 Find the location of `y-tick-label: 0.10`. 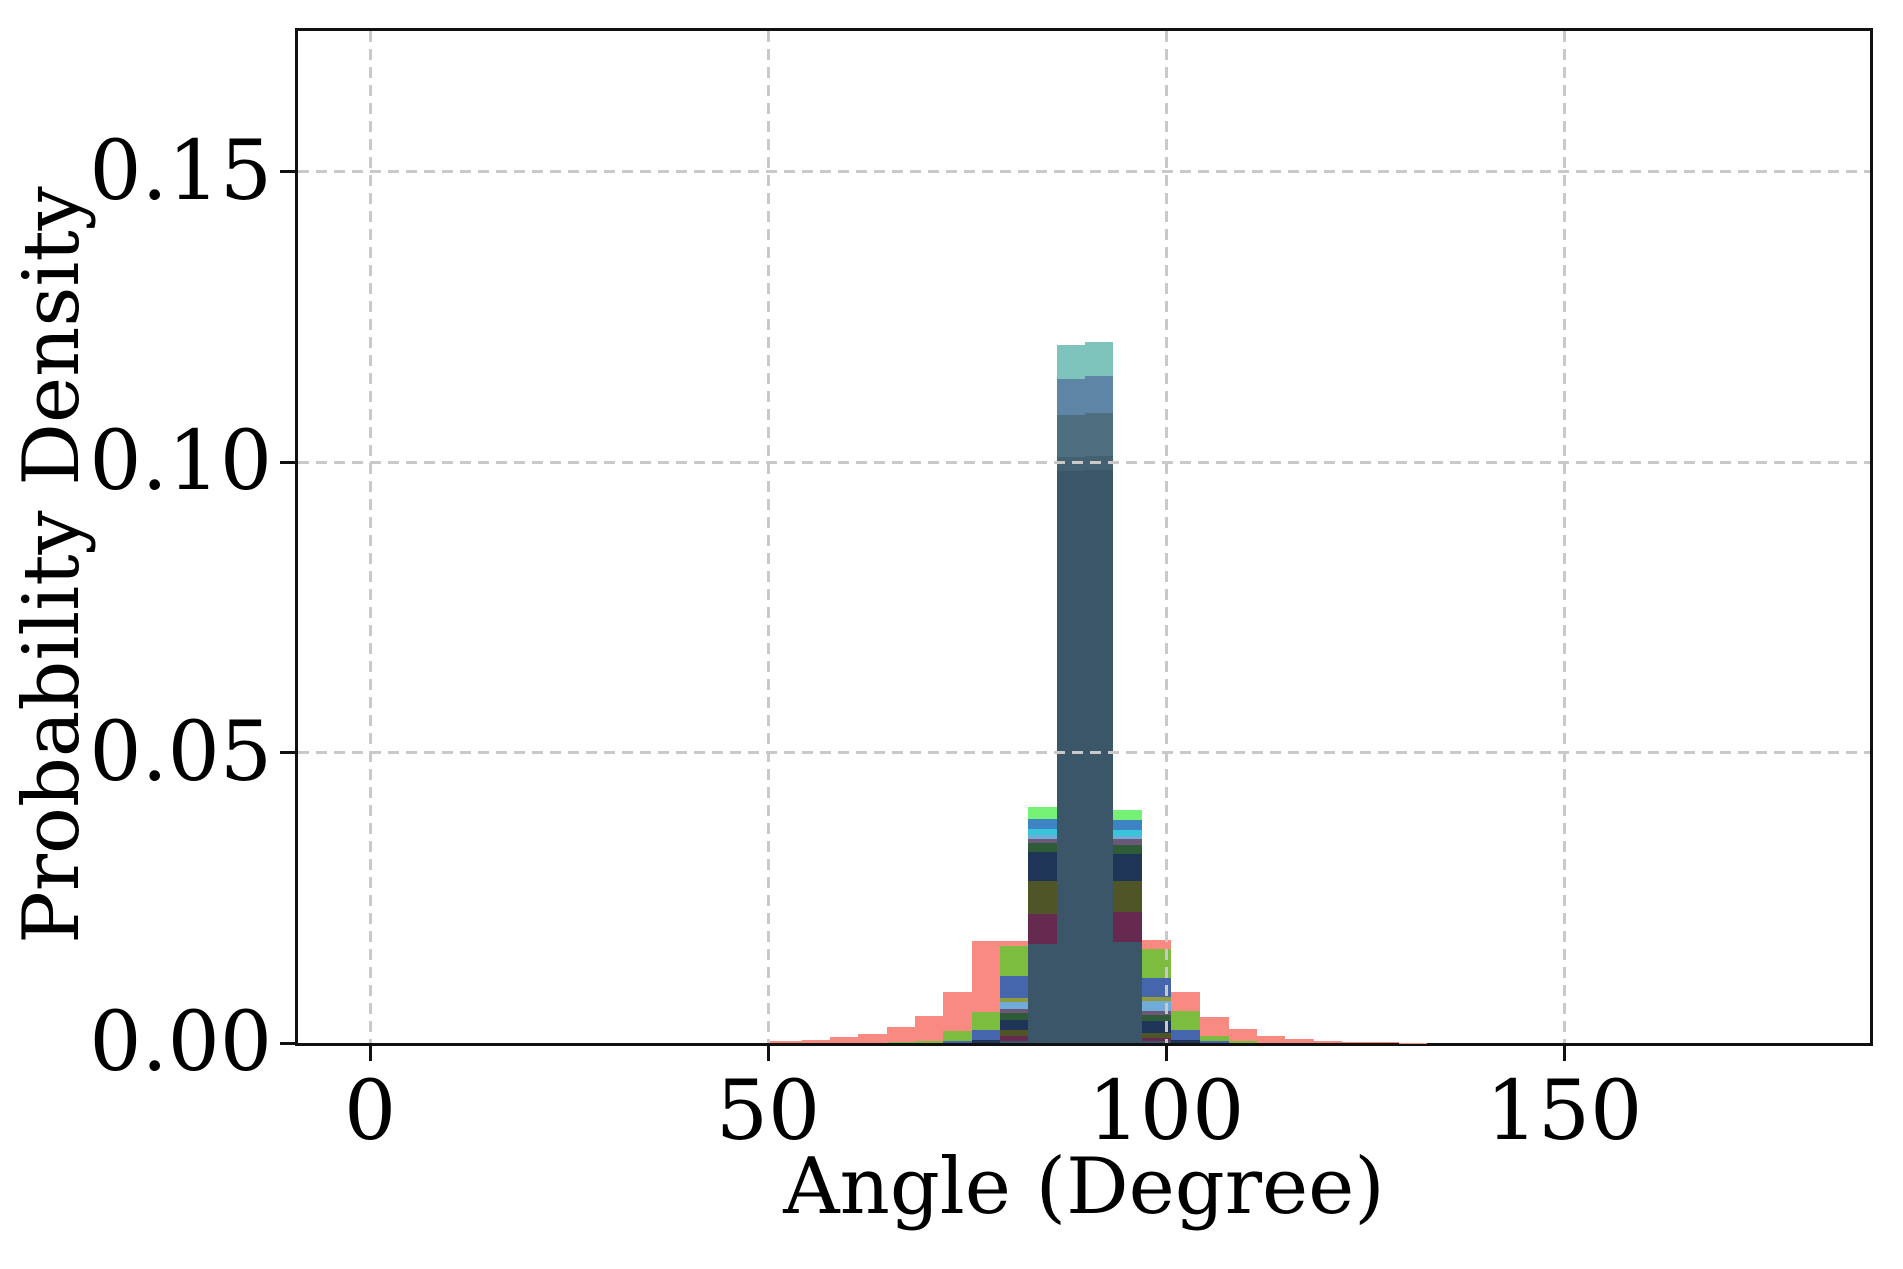

y-tick-label: 0.10 is located at coordinates (180, 462).